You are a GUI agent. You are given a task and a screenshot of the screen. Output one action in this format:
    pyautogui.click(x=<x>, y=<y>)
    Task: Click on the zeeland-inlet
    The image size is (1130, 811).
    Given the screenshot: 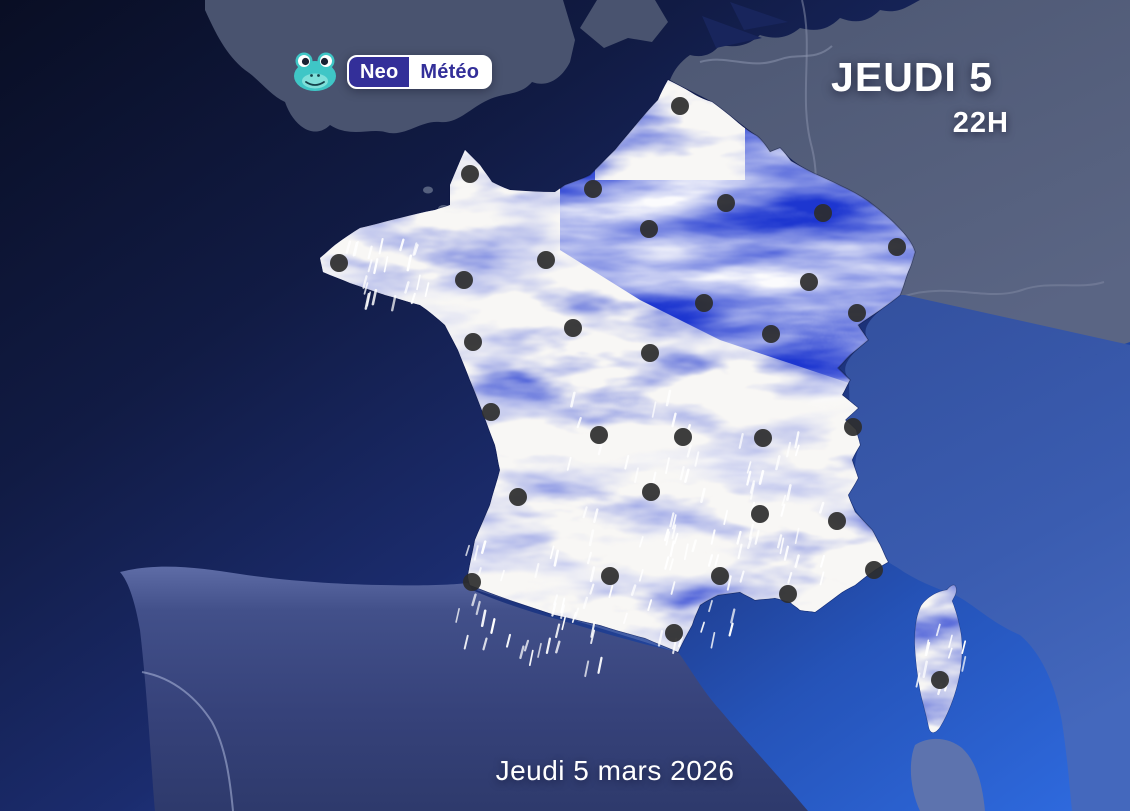 What is the action you would take?
    pyautogui.click(x=745, y=25)
    